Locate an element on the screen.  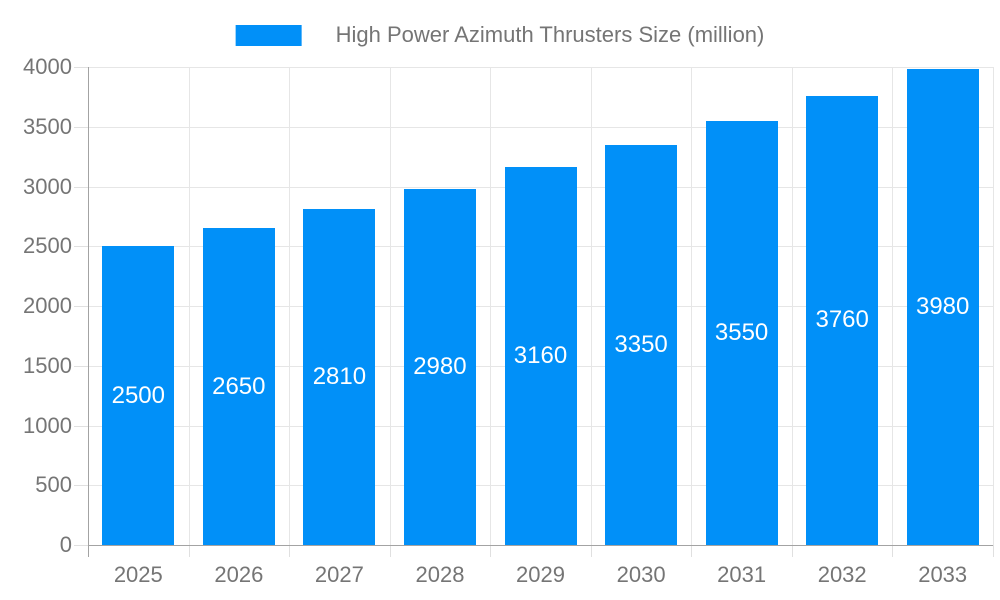
x-axis-label: 2033 is located at coordinates (943, 574).